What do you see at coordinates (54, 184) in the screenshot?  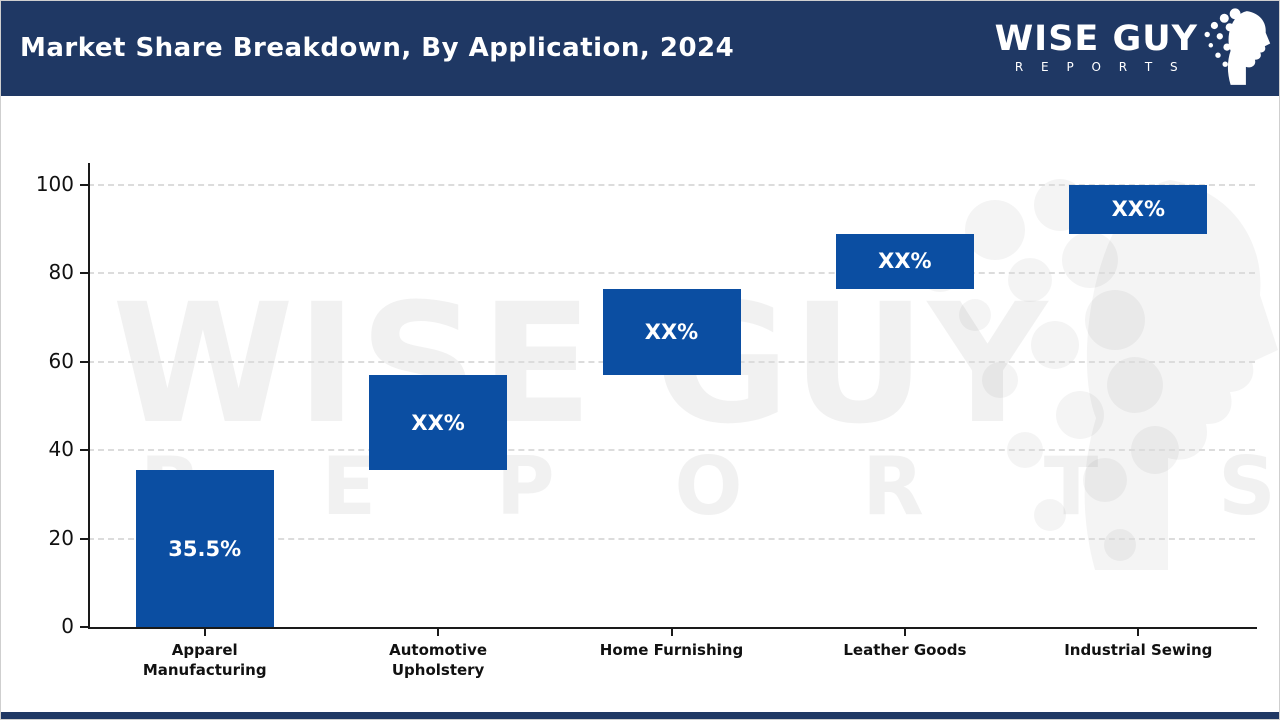 I see `y-tick-label-100: 100` at bounding box center [54, 184].